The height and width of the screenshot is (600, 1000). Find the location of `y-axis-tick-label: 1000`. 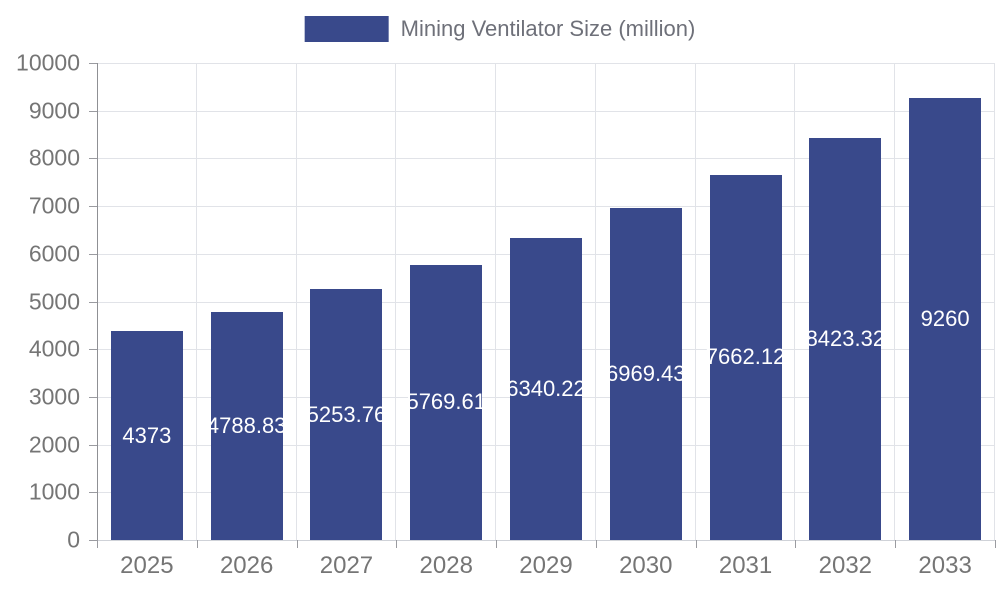

y-axis-tick-label: 1000 is located at coordinates (54, 491).